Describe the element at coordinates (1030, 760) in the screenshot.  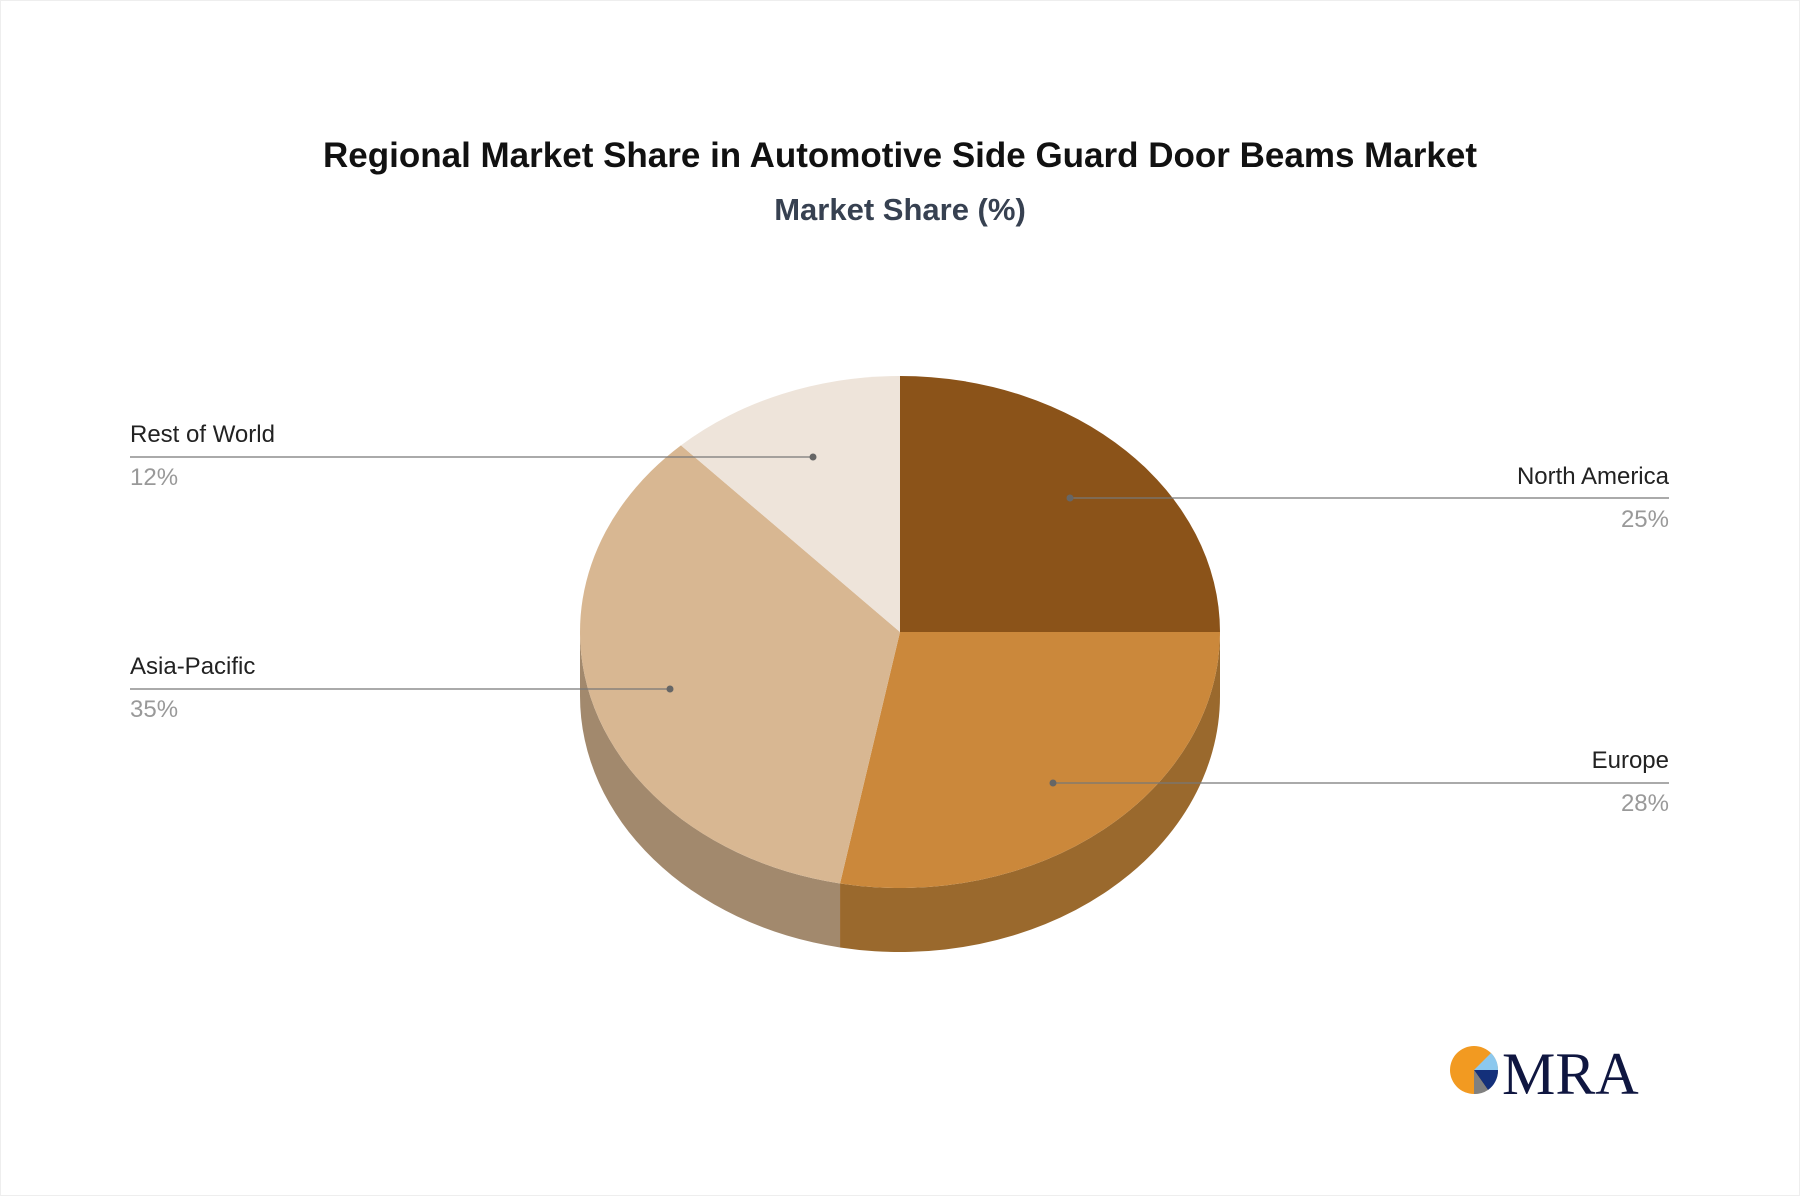
I see `pie-slice-europe` at that location.